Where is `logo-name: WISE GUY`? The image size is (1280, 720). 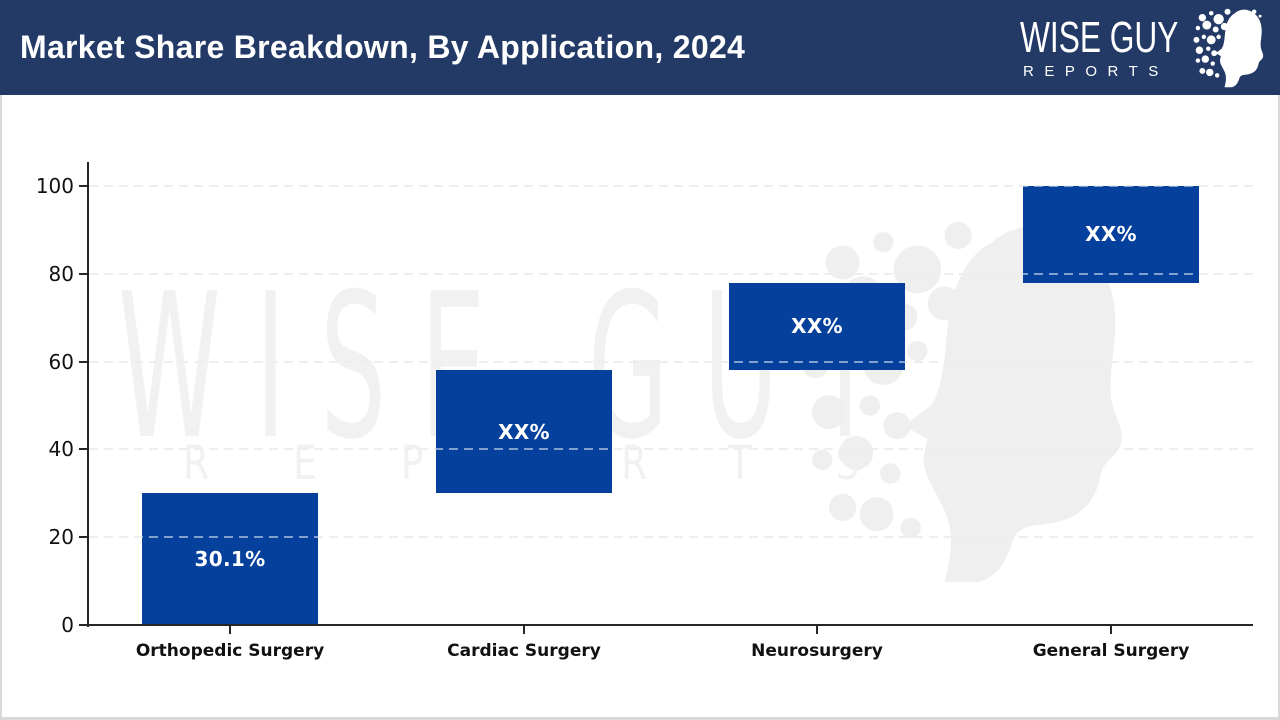
logo-name: WISE GUY is located at coordinates (1099, 37).